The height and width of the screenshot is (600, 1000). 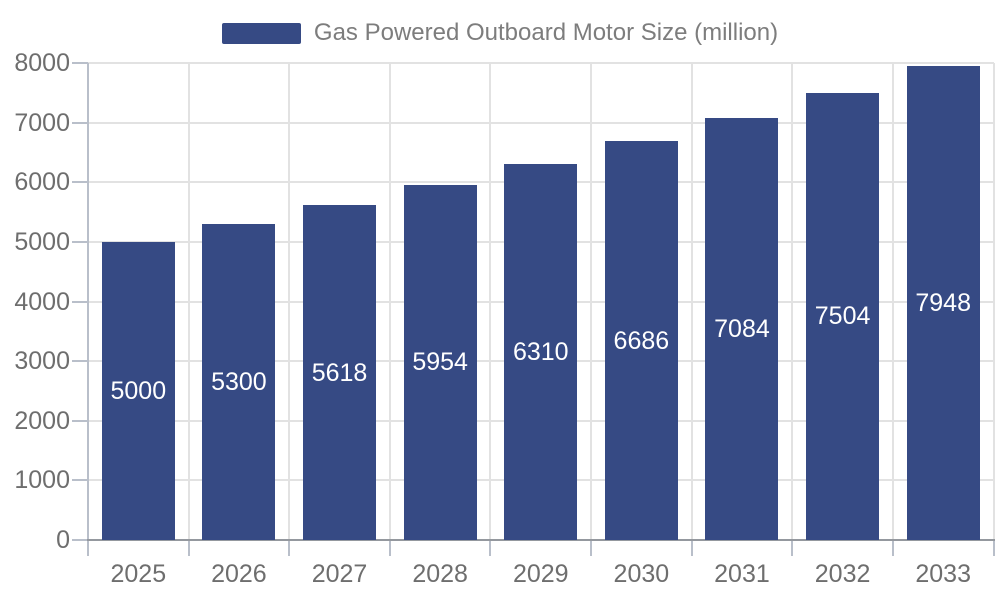 What do you see at coordinates (138, 574) in the screenshot?
I see `x-tick-label: 2025` at bounding box center [138, 574].